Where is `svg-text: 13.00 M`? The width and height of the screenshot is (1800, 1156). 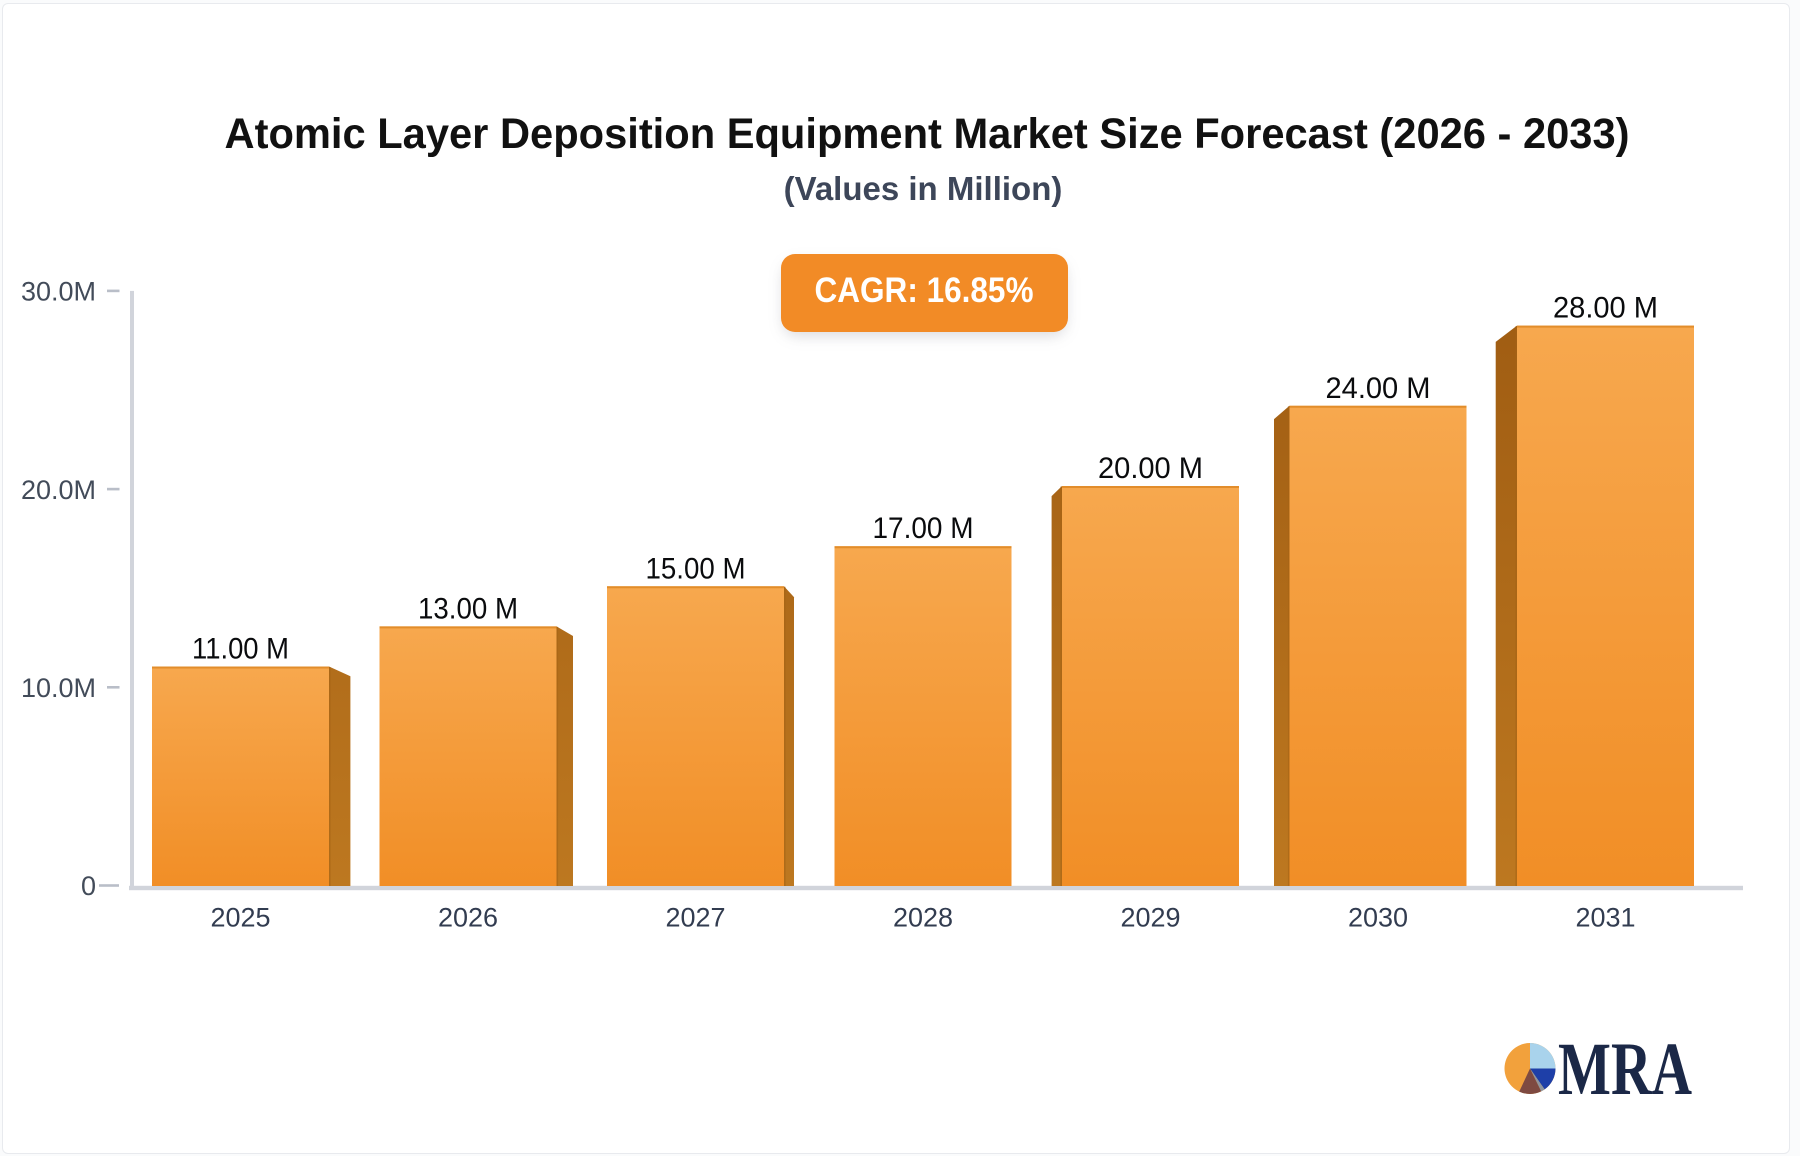
svg-text: 13.00 M is located at coordinates (468, 608).